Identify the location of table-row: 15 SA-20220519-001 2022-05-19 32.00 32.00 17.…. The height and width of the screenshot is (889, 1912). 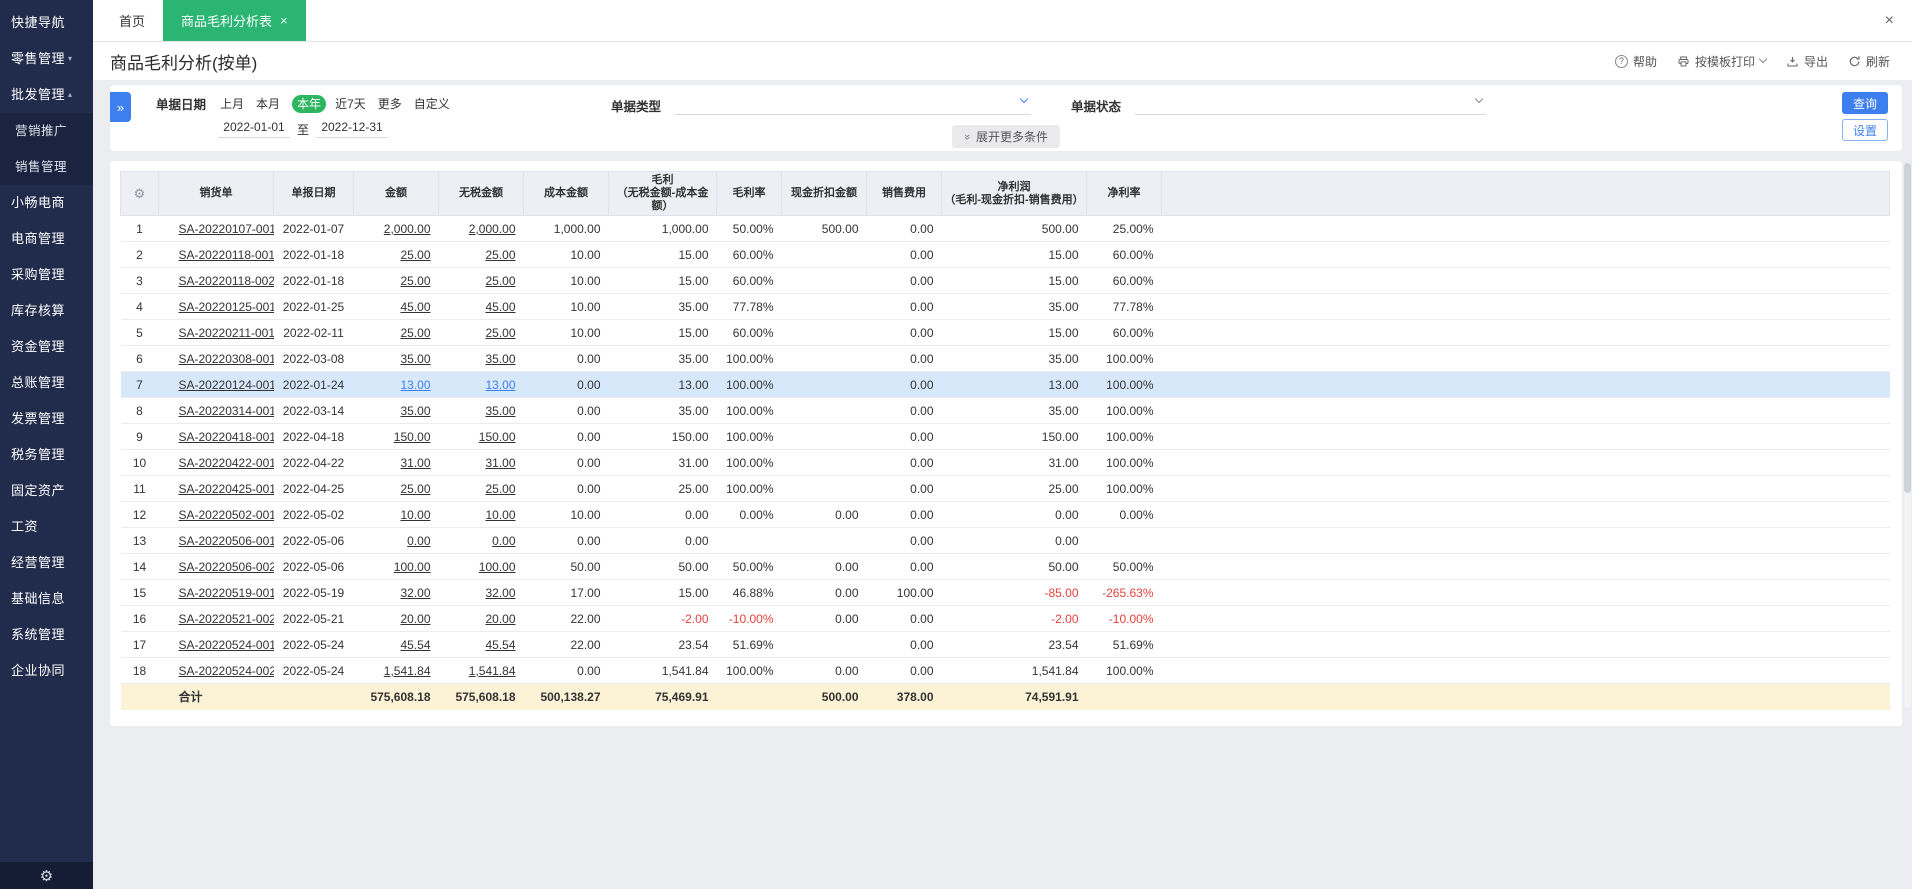
(1005, 592).